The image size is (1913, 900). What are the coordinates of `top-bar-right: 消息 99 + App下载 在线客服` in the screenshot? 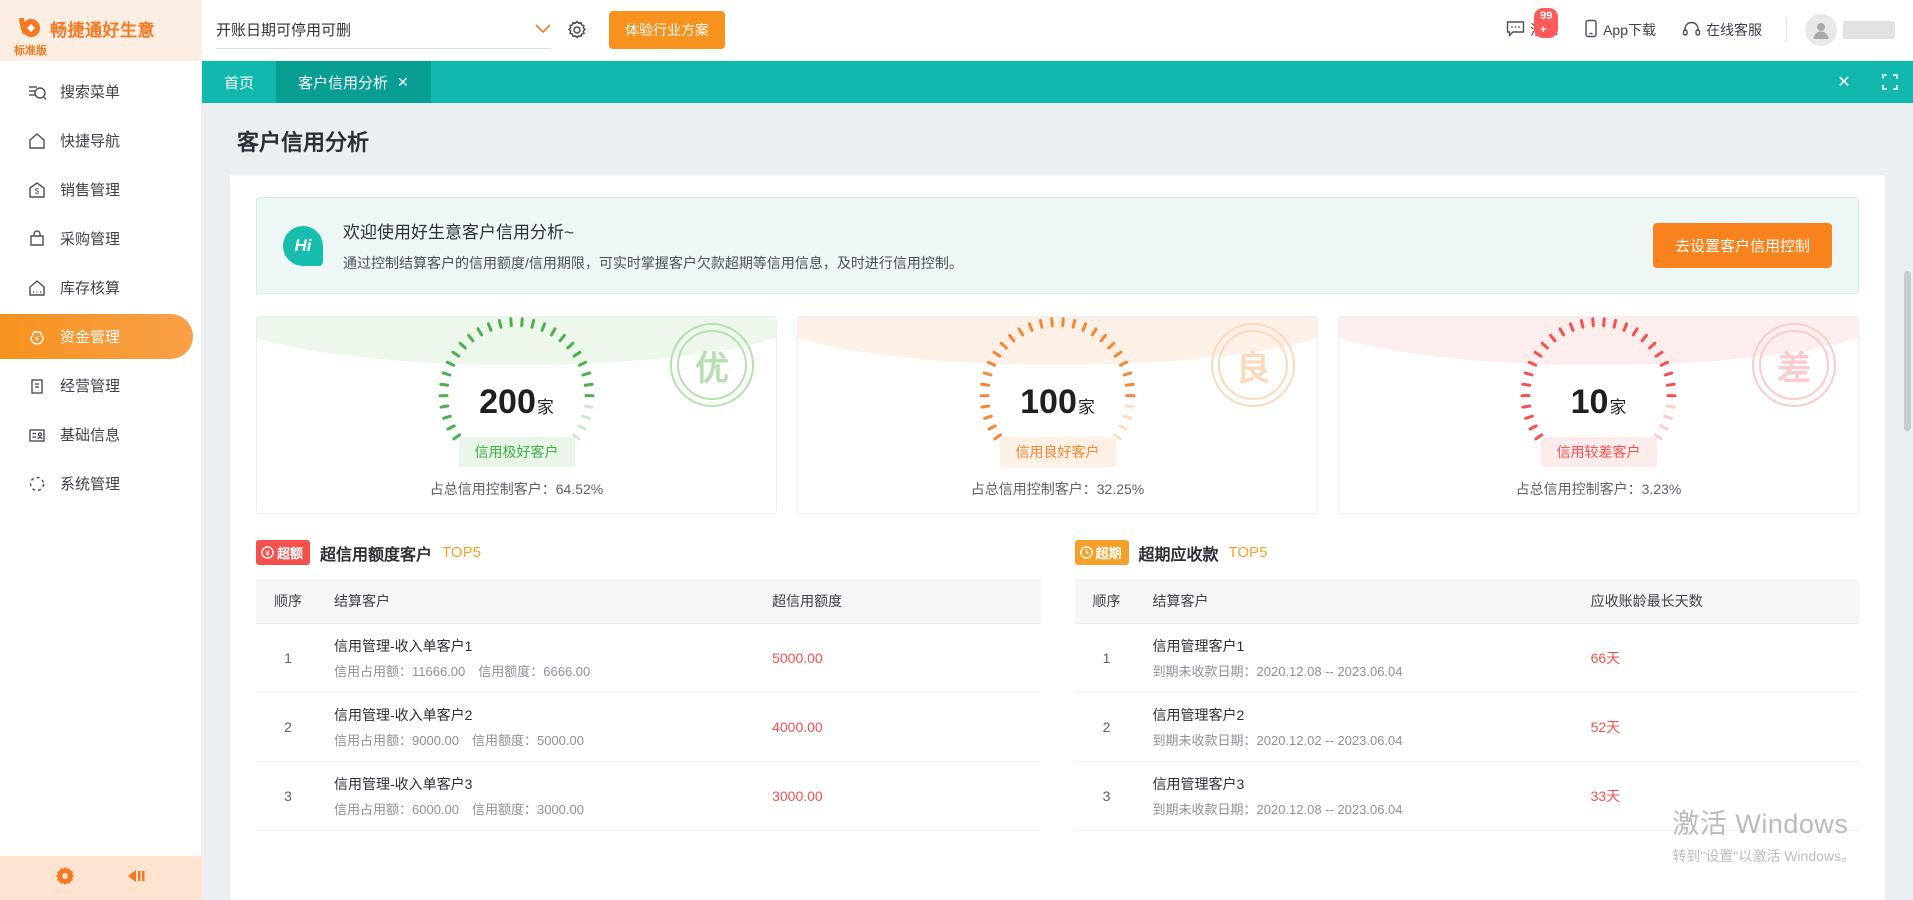 It's located at (1687, 27).